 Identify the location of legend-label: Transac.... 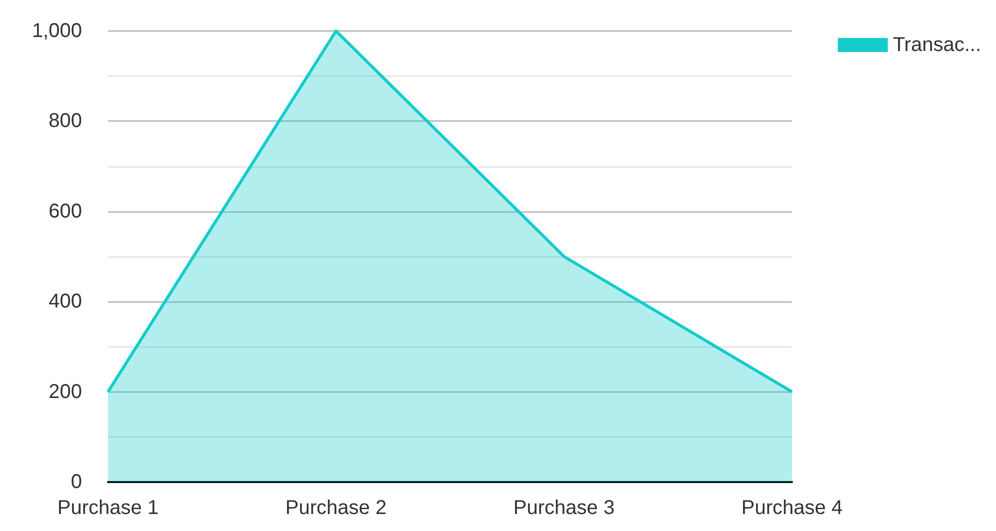
(937, 45).